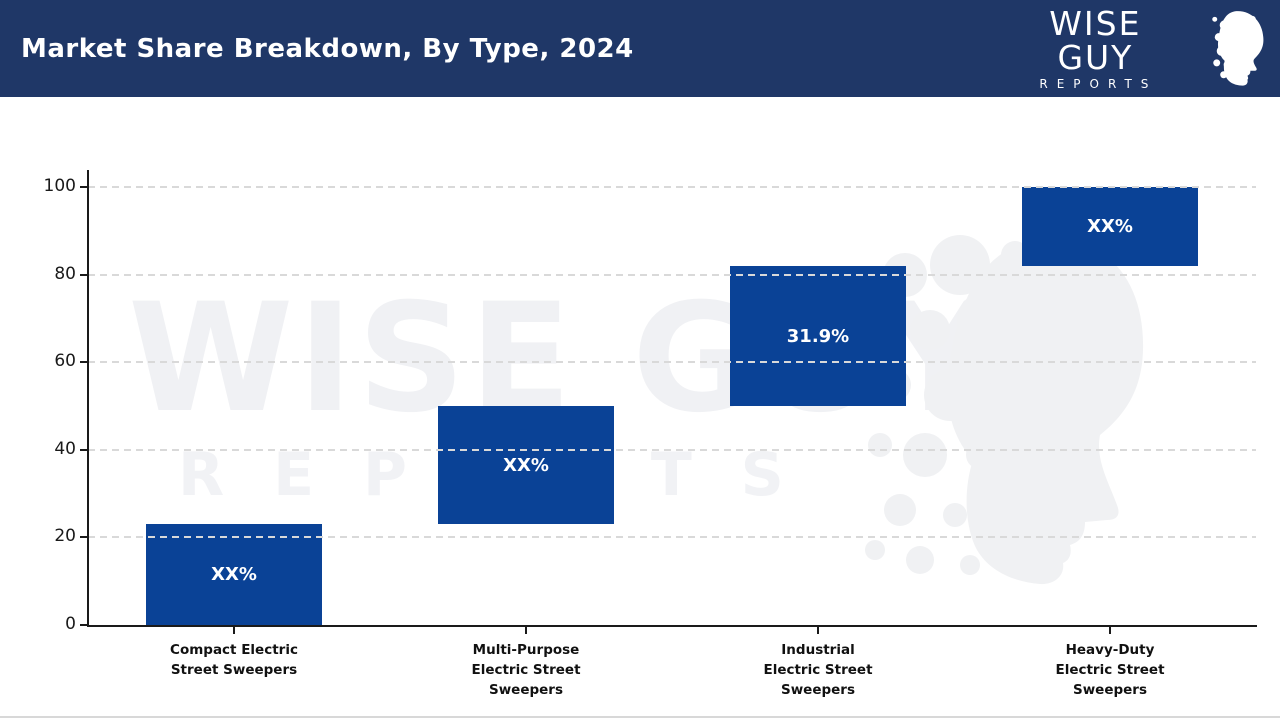 The width and height of the screenshot is (1280, 720). I want to click on y-tick-label: 80, so click(65, 273).